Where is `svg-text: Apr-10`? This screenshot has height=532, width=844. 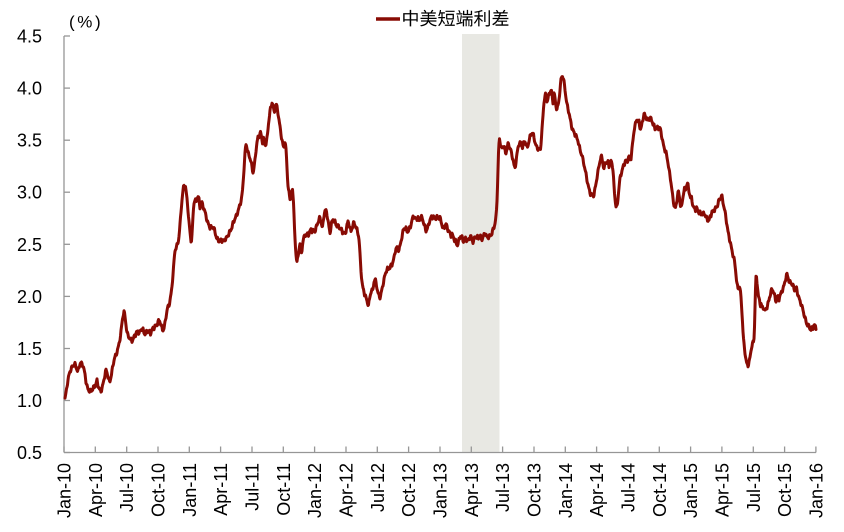 svg-text: Apr-10 is located at coordinates (96, 490).